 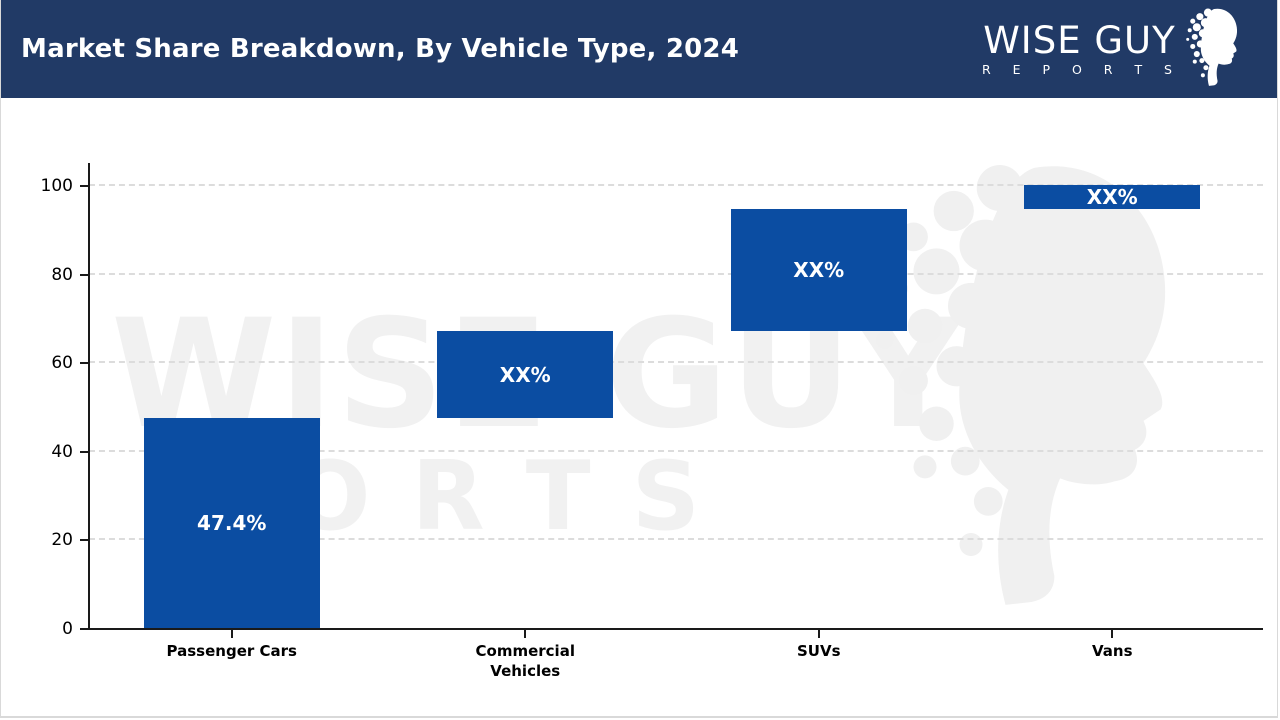 What do you see at coordinates (231, 651) in the screenshot?
I see `x-category-label: Passenger Cars` at bounding box center [231, 651].